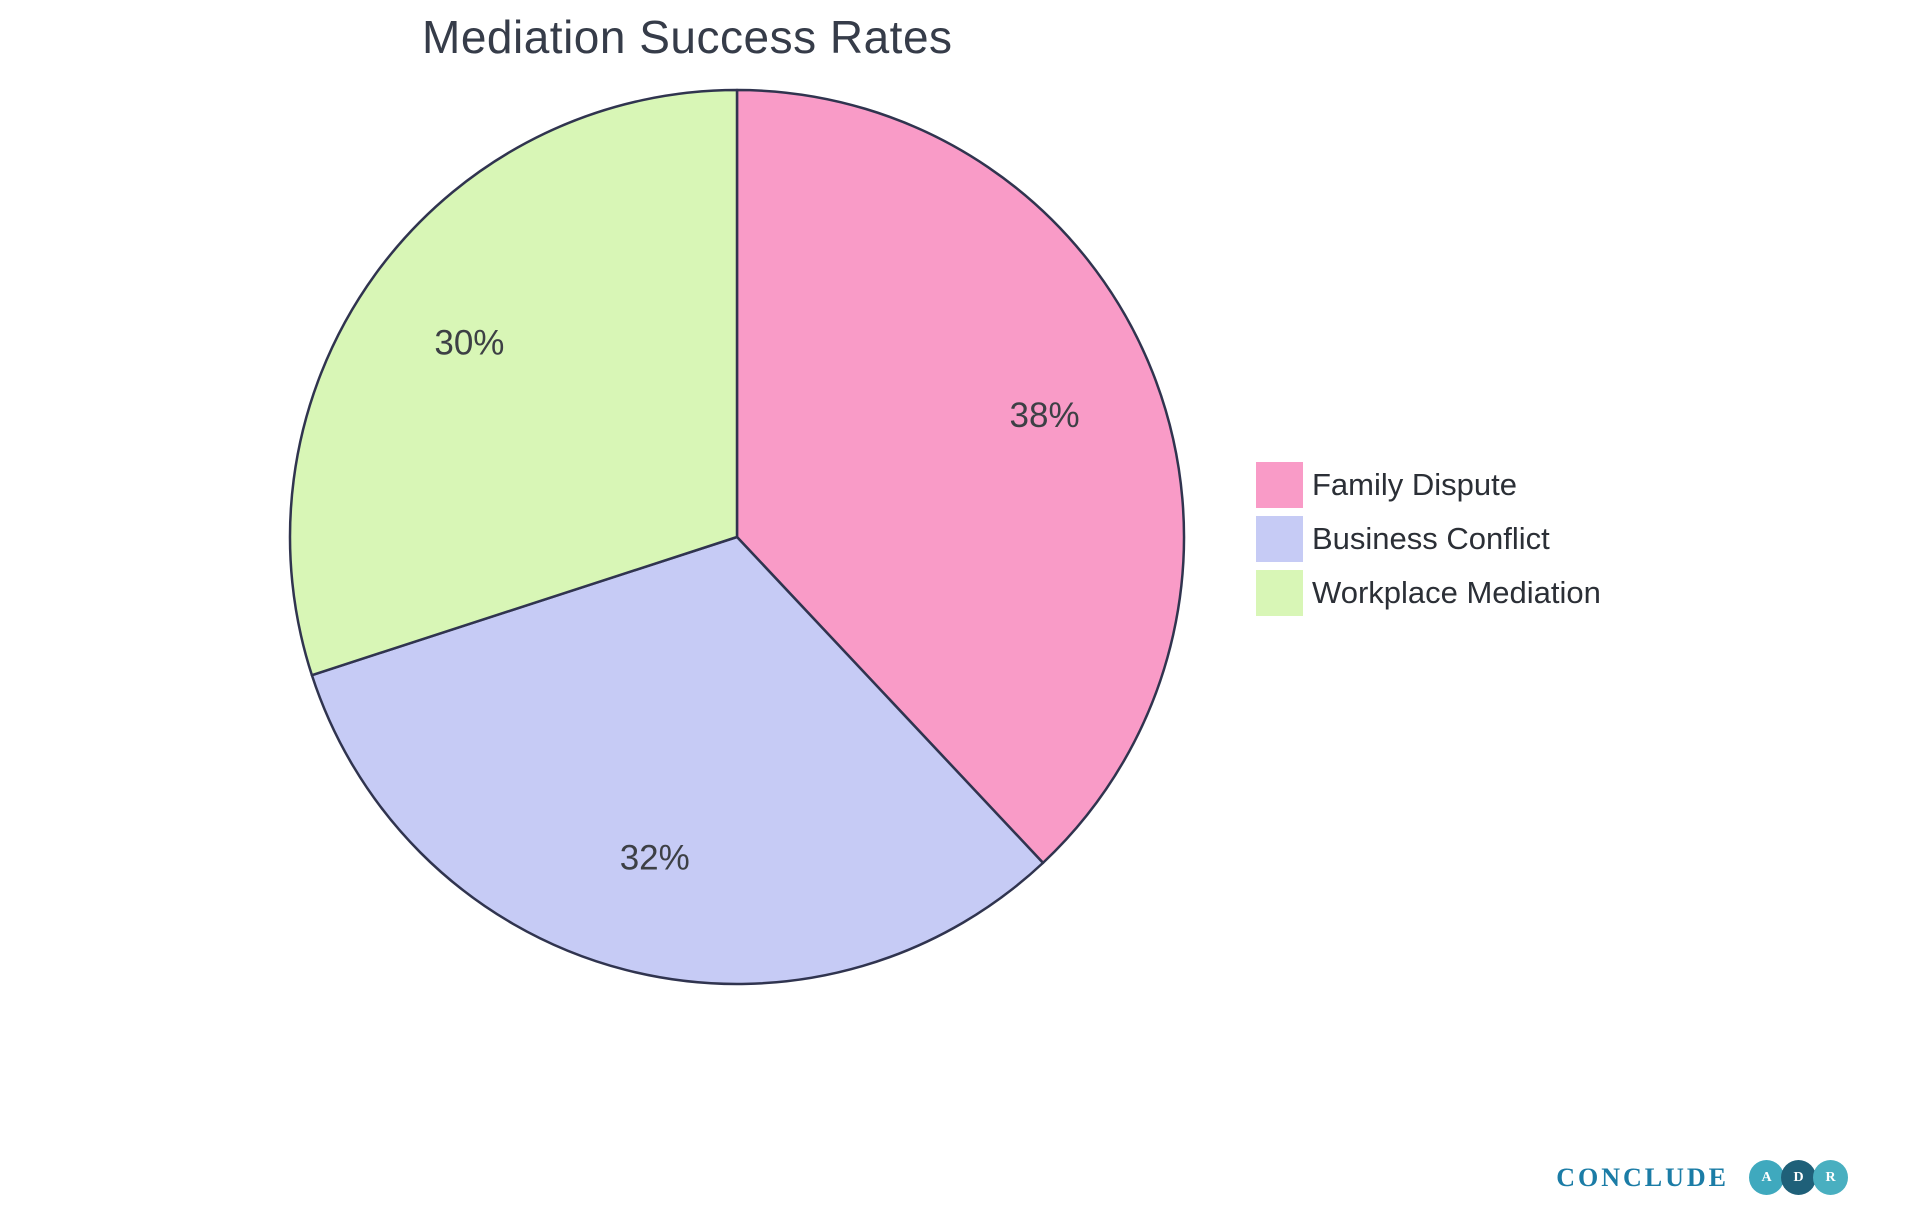 The height and width of the screenshot is (1215, 1920). Describe the element at coordinates (1431, 538) in the screenshot. I see `legend-label: Business Conflict` at that location.